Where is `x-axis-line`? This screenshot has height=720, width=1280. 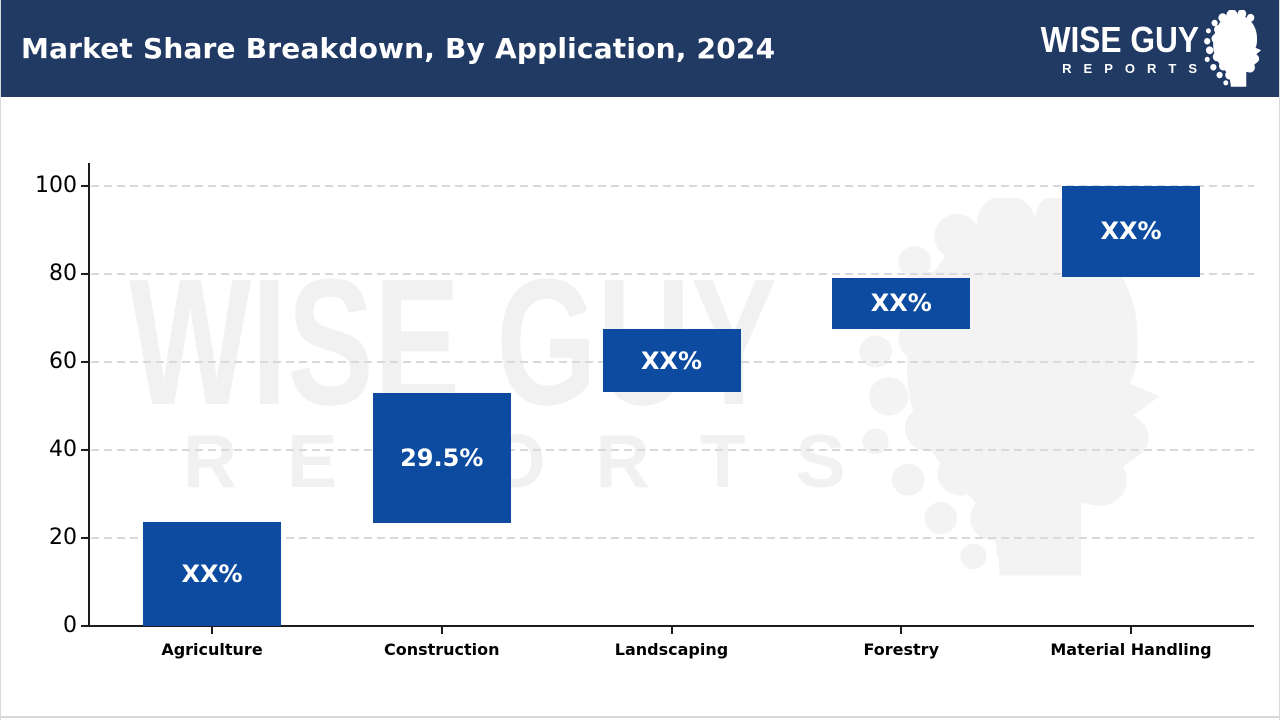 x-axis-line is located at coordinates (671, 626).